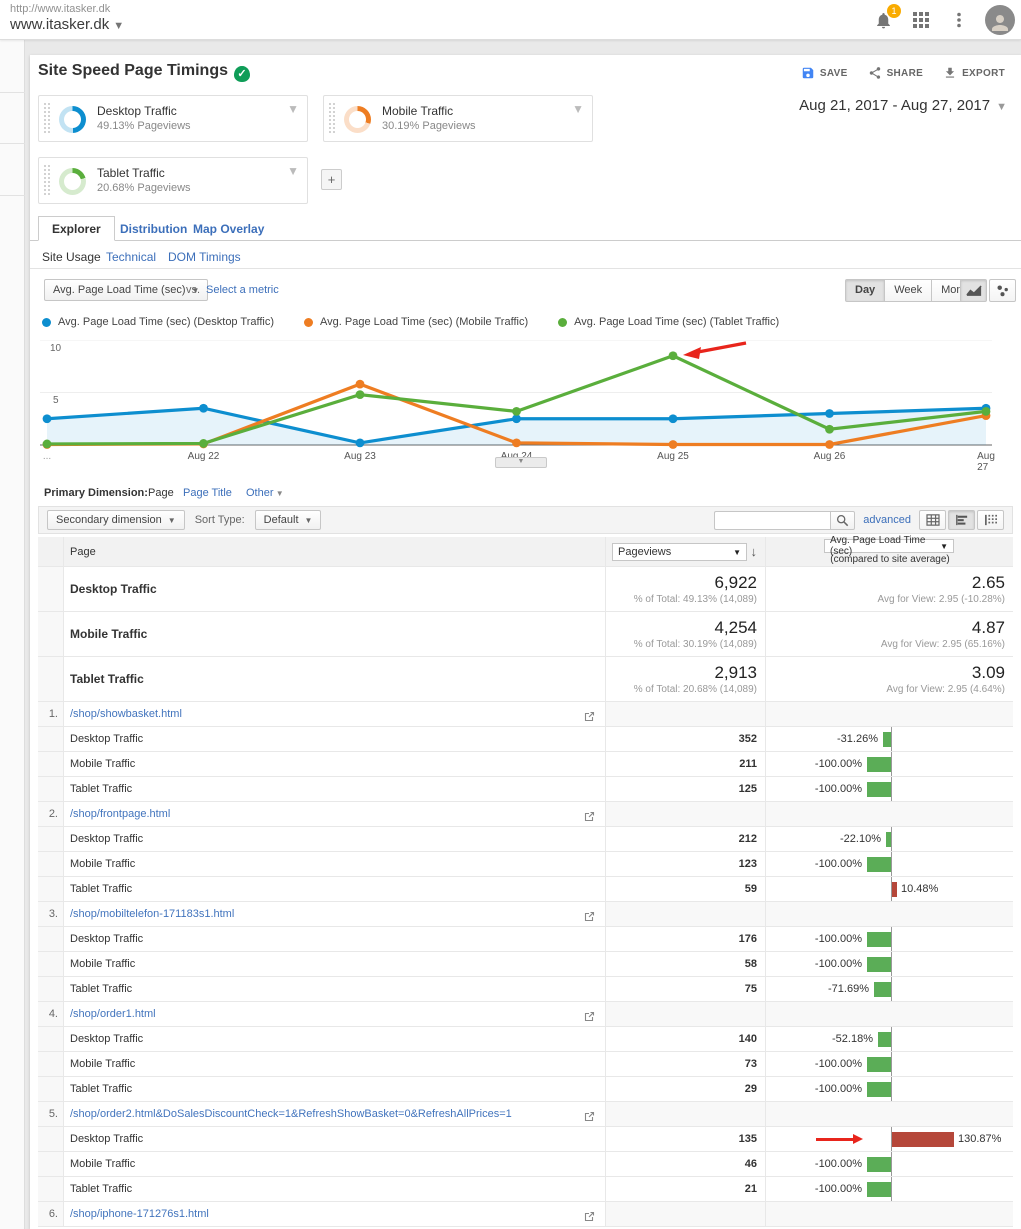 The height and width of the screenshot is (1229, 1021). Describe the element at coordinates (865, 290) in the screenshot. I see `granularity-day-button: Day` at that location.